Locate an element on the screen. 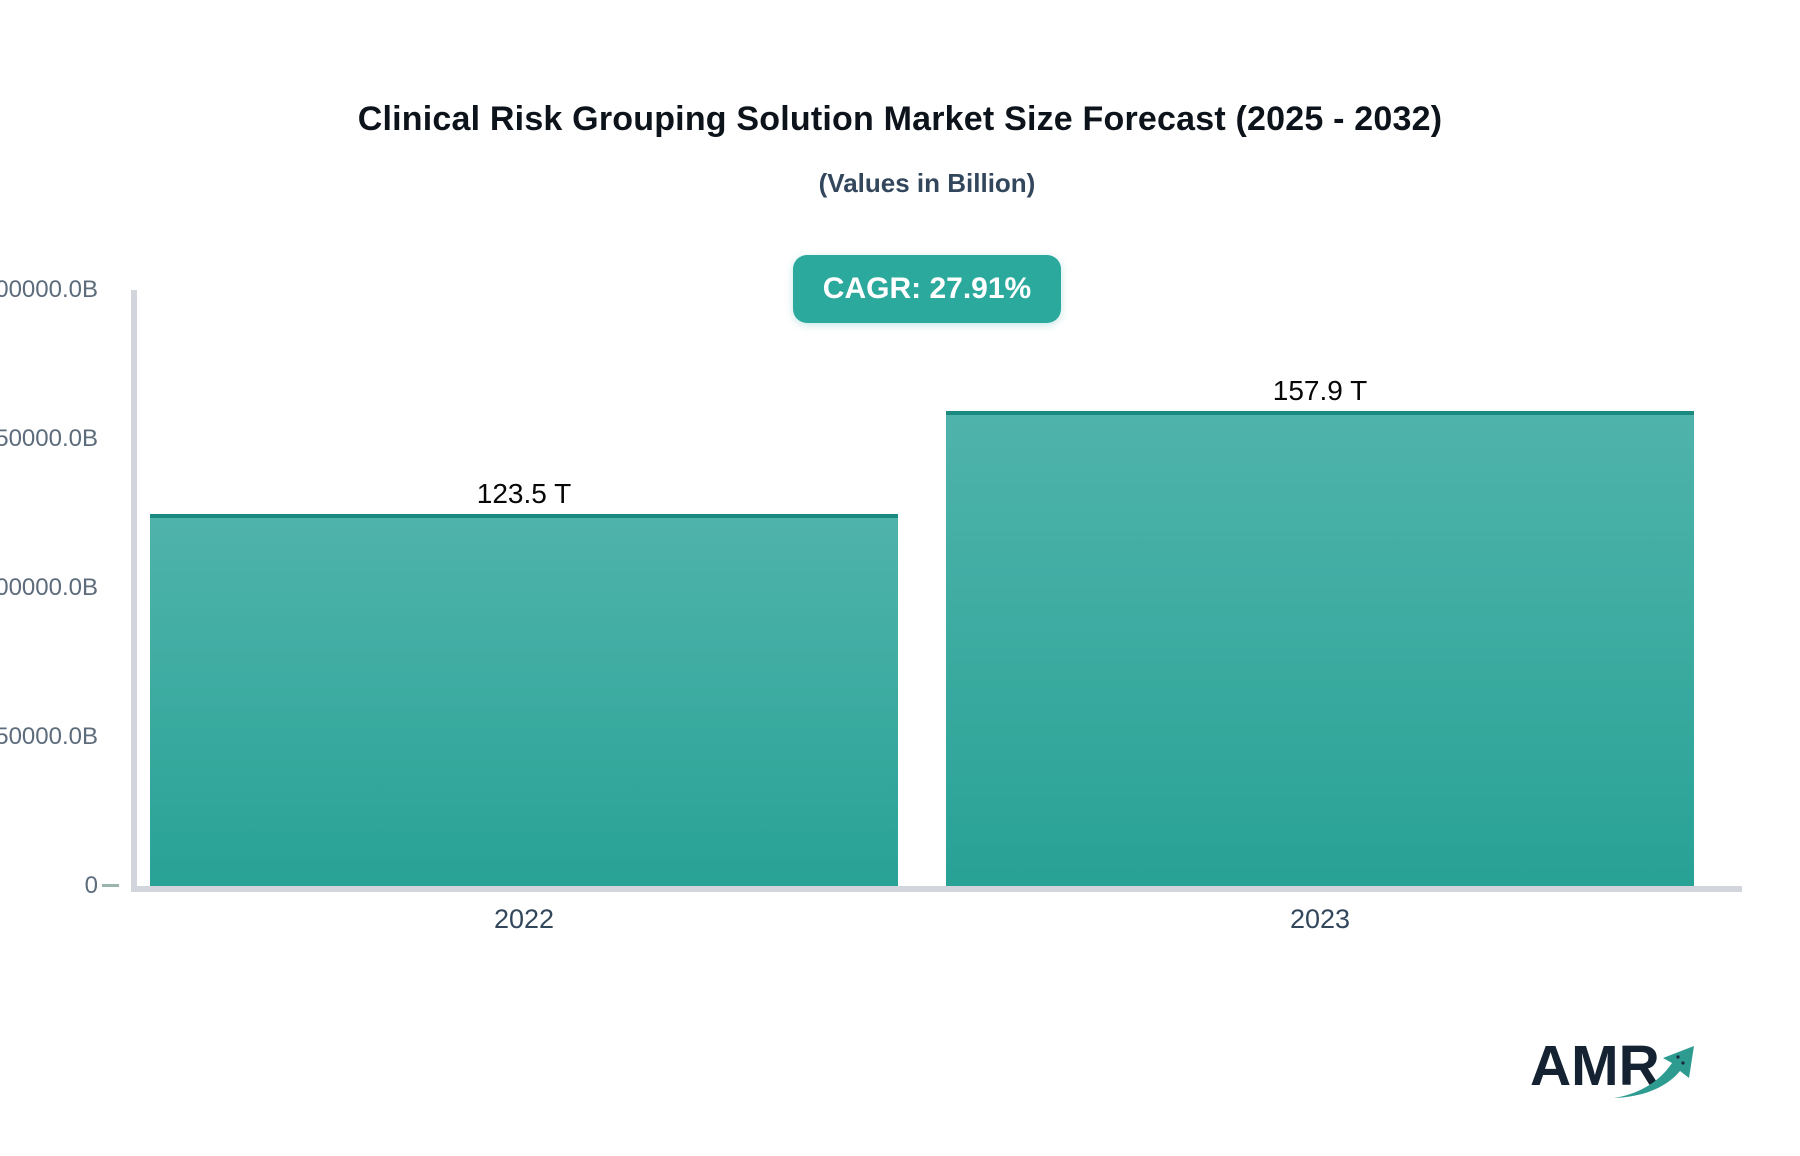 This screenshot has width=1800, height=1156. cagr-badge-row: CAGR: 27.91% is located at coordinates (913, 289).